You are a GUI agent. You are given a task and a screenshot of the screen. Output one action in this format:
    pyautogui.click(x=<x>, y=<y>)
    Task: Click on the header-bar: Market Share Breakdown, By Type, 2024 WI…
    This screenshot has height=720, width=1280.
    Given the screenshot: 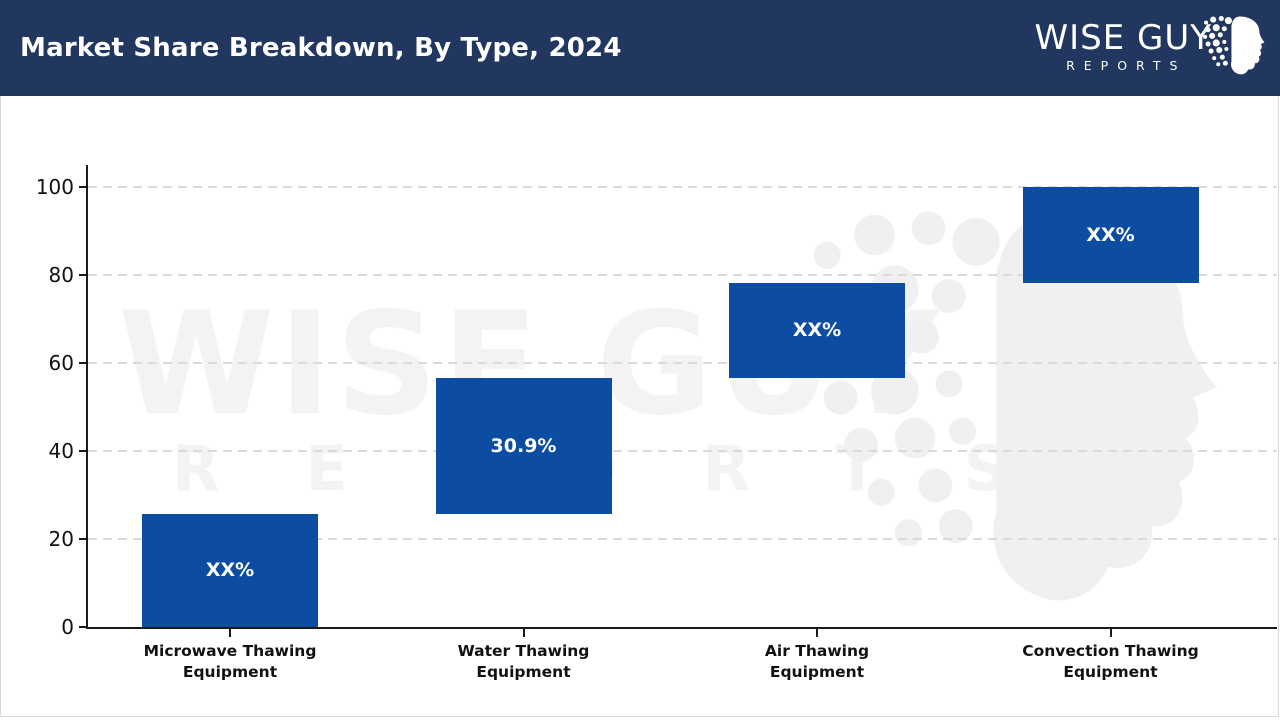 What is the action you would take?
    pyautogui.click(x=640, y=48)
    